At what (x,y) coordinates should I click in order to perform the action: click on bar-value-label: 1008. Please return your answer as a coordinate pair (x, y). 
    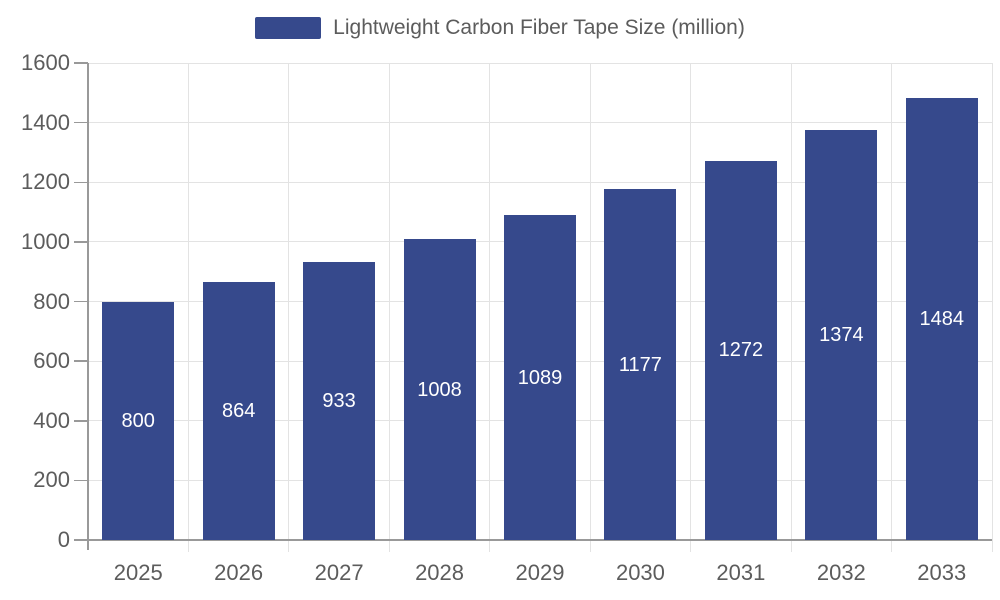
    Looking at the image, I should click on (439, 389).